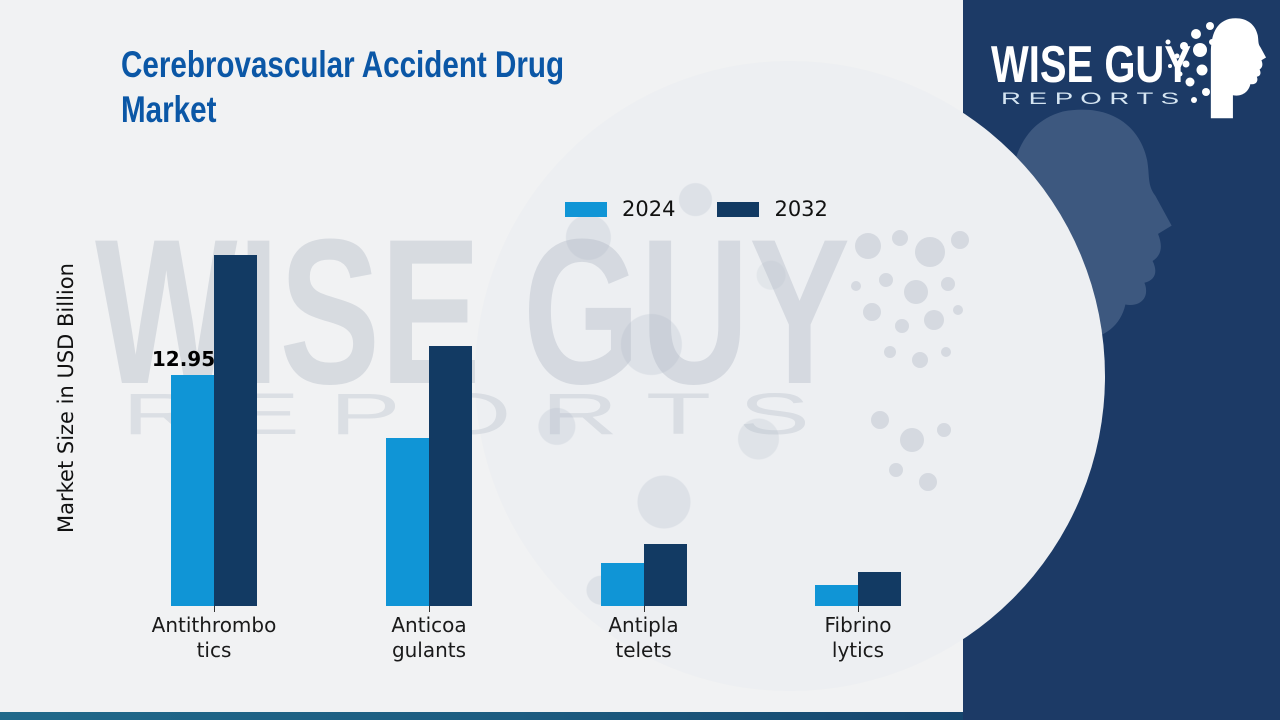  Describe the element at coordinates (738, 209) in the screenshot. I see `legend-swatch-2032` at that location.